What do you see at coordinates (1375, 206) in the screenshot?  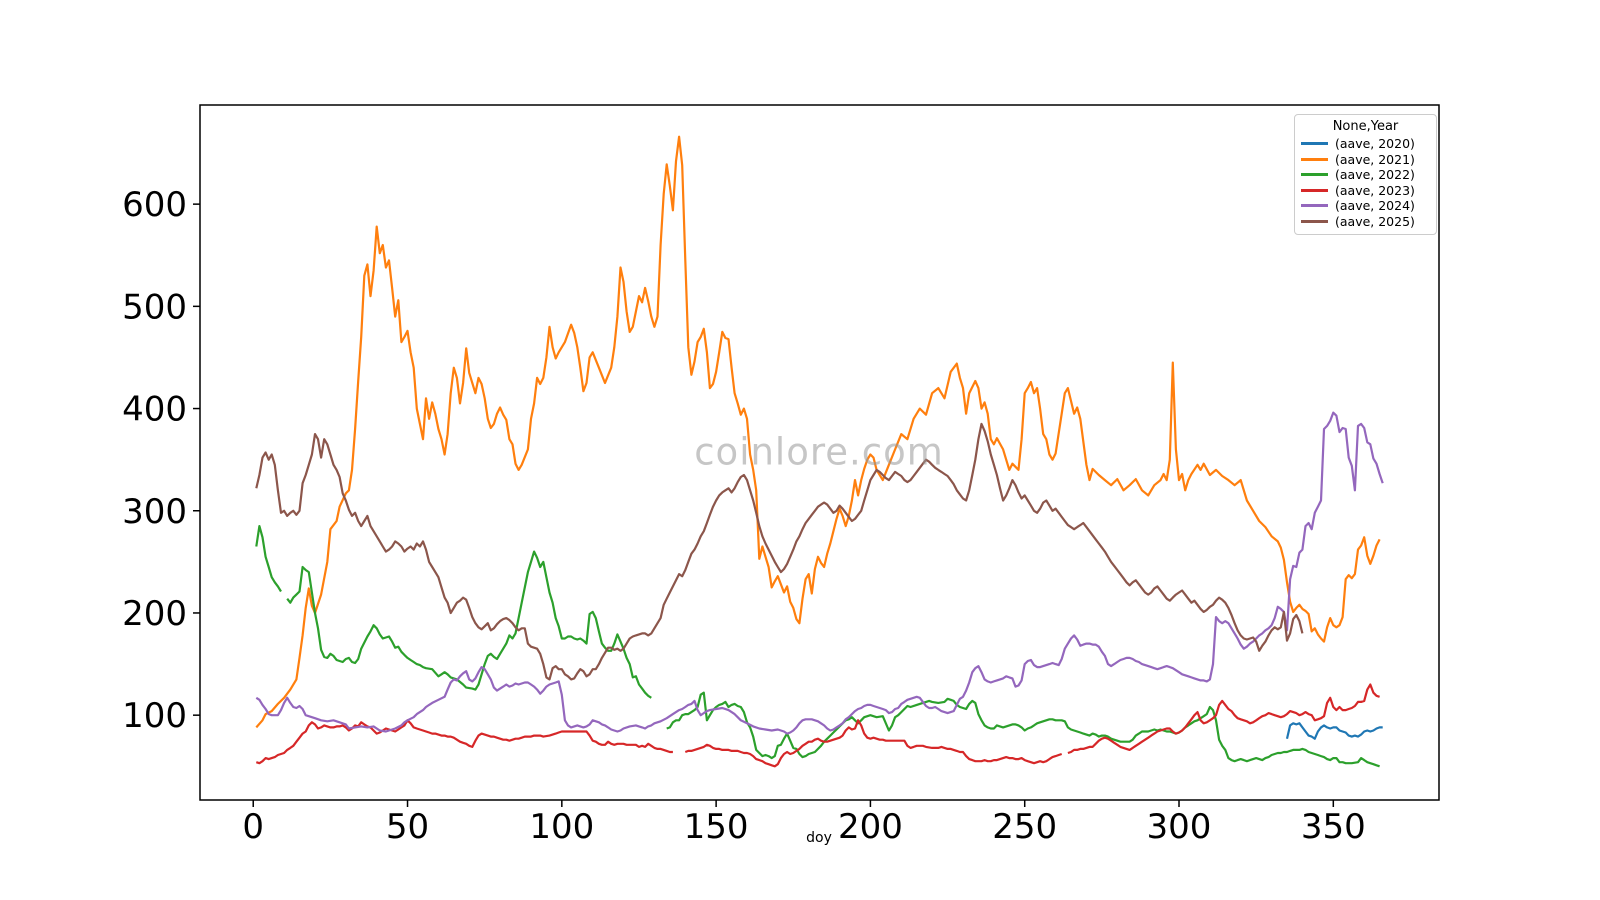 I see `legend-item-label: (aave, 2024)` at bounding box center [1375, 206].